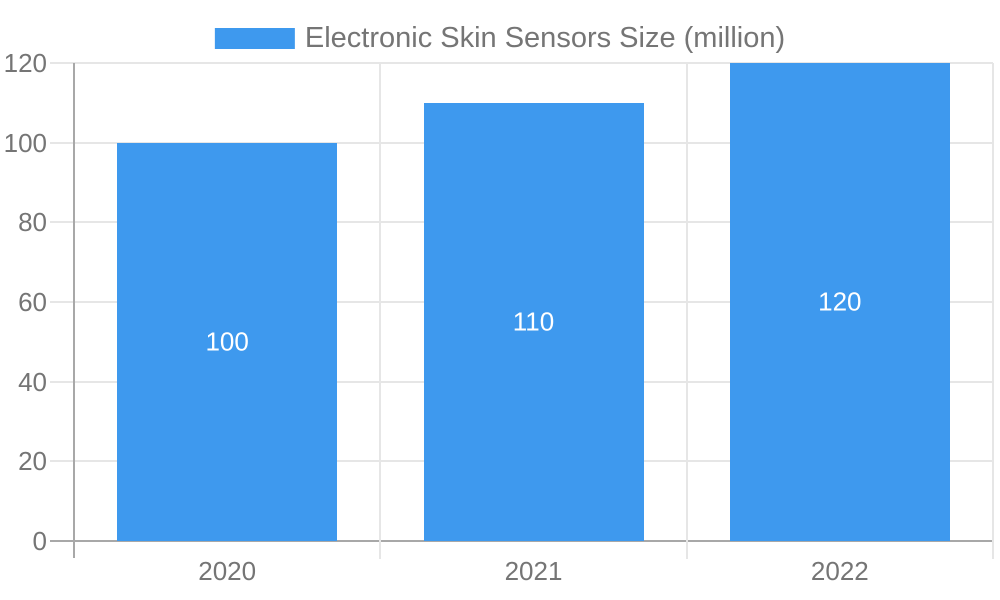 The image size is (1000, 600). What do you see at coordinates (25, 63) in the screenshot?
I see `y-axis-tick-label: 120` at bounding box center [25, 63].